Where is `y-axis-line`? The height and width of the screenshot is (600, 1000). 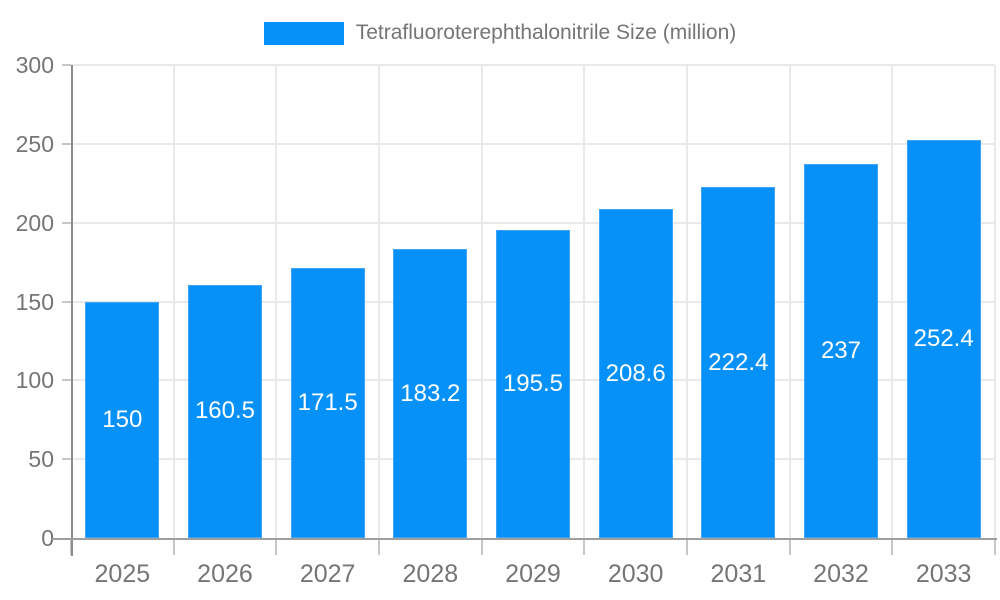 y-axis-line is located at coordinates (72, 310).